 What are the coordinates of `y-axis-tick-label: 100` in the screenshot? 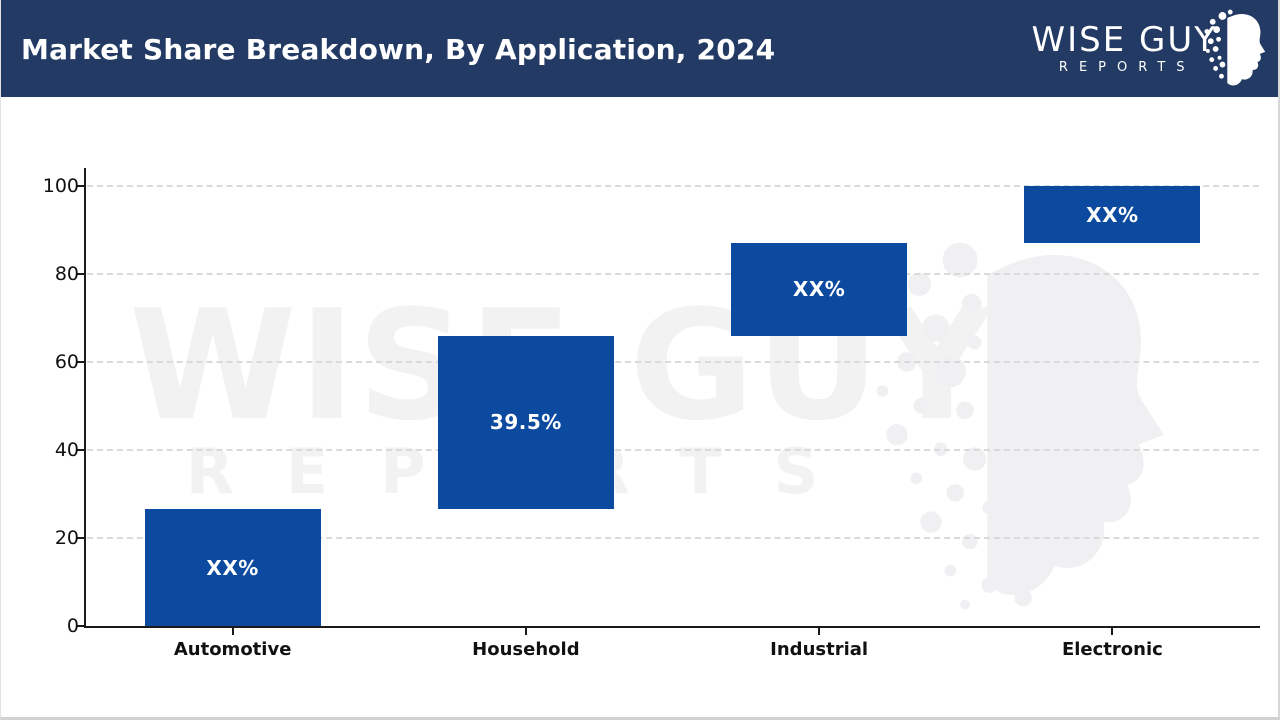 It's located at (60, 186).